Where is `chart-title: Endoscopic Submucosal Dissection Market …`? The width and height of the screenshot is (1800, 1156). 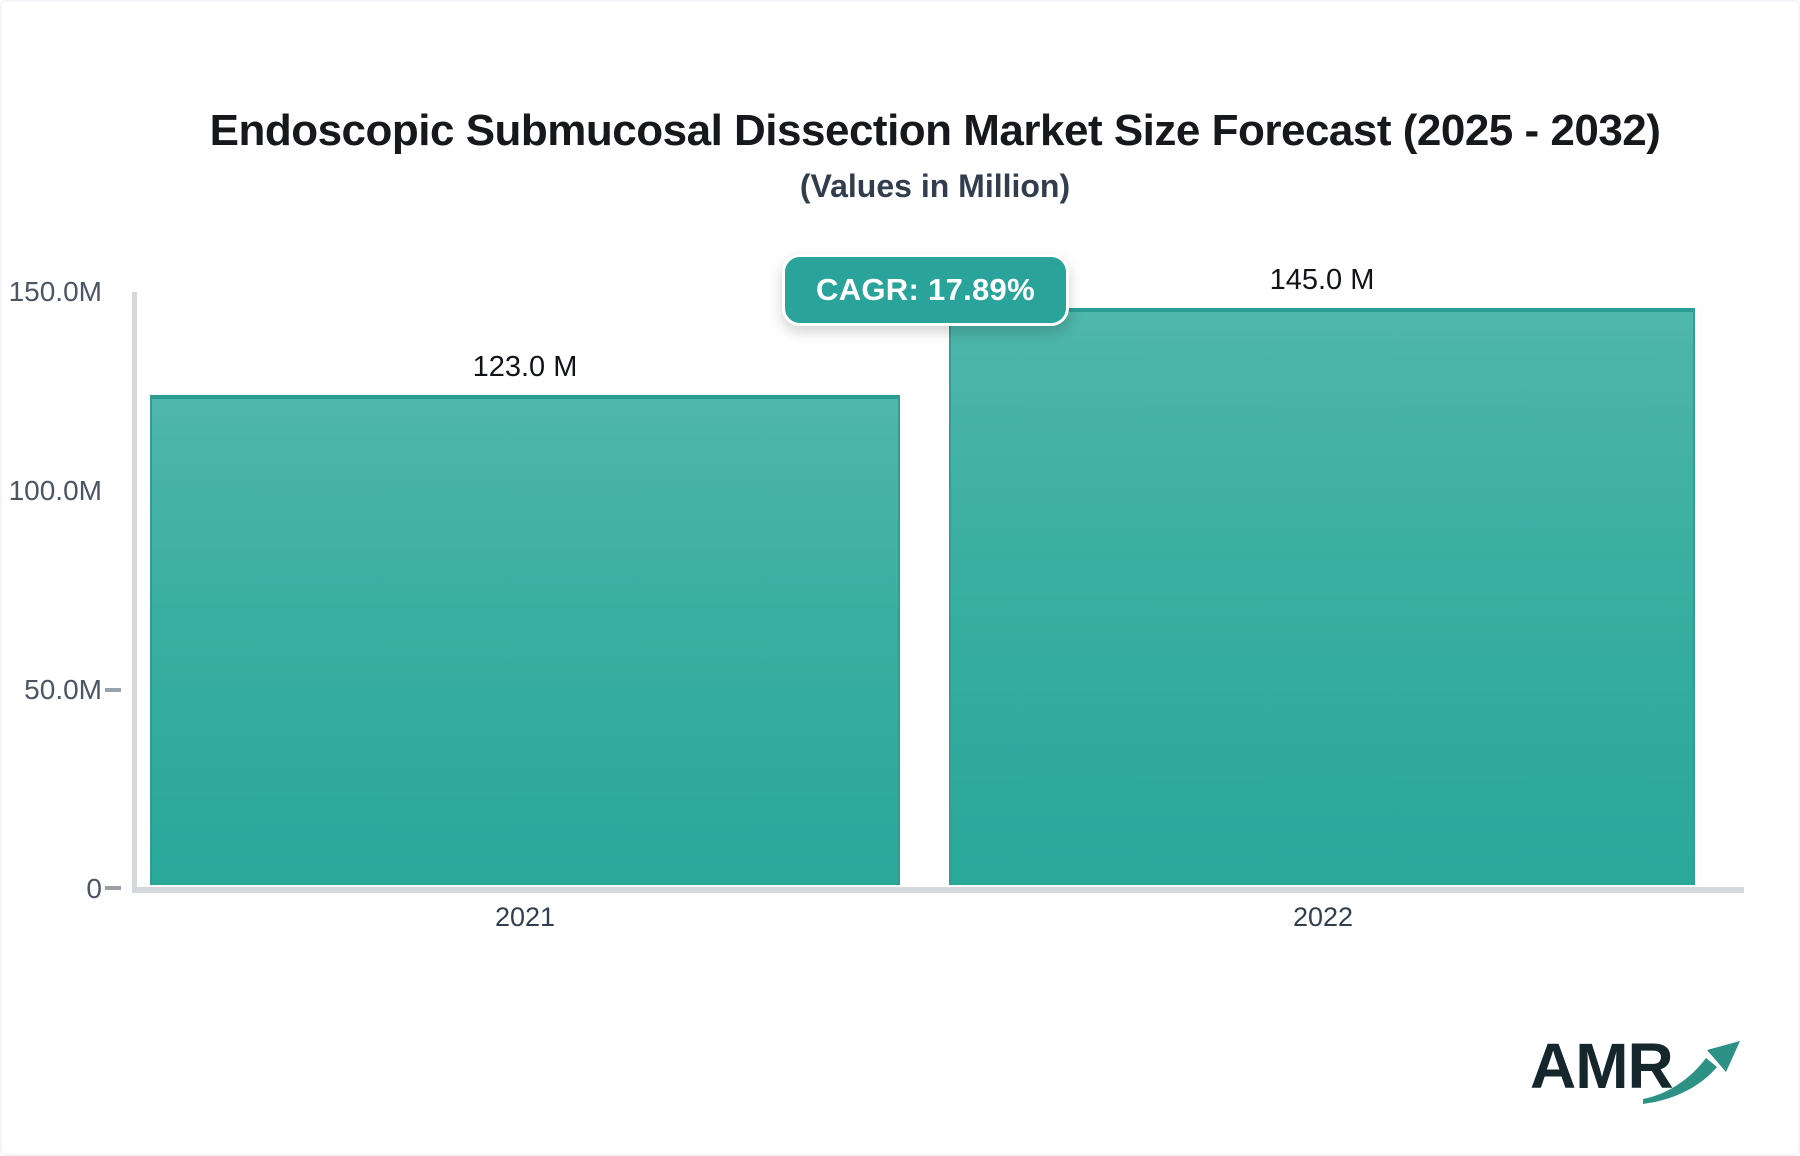
chart-title: Endoscopic Submucosal Dissection Market … is located at coordinates (935, 130).